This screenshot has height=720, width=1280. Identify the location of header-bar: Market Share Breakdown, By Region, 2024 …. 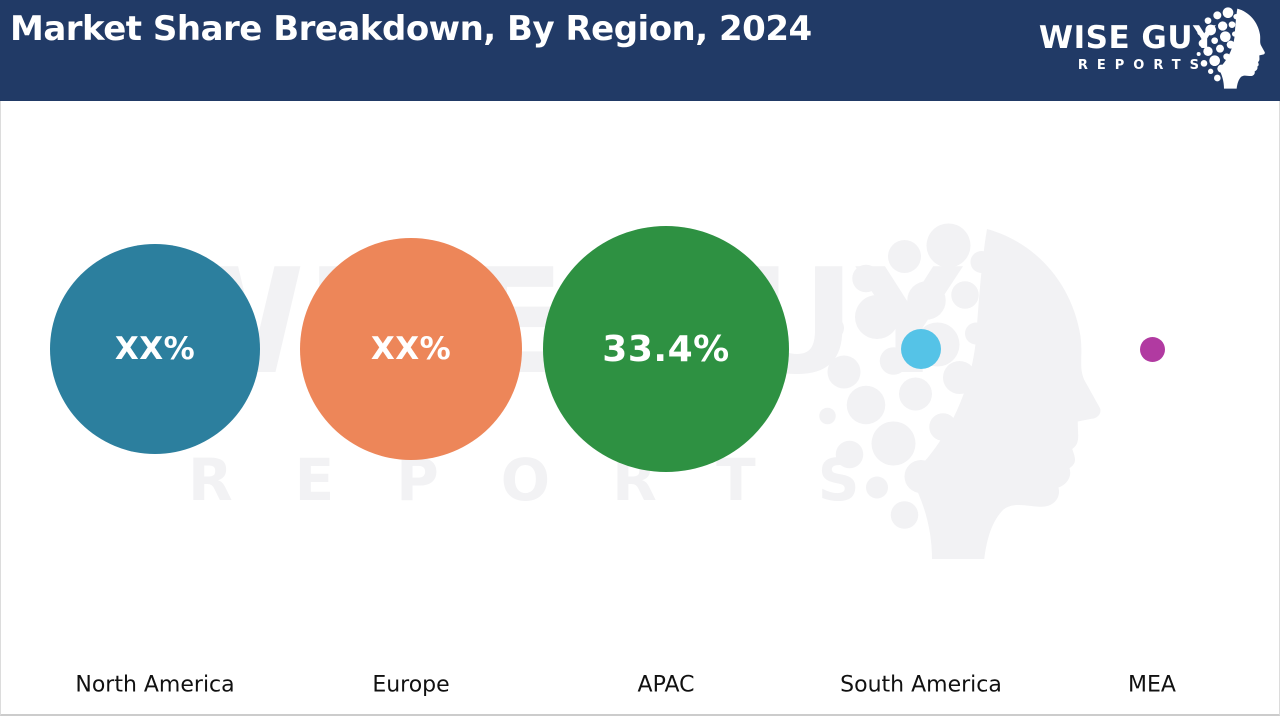
(640, 50).